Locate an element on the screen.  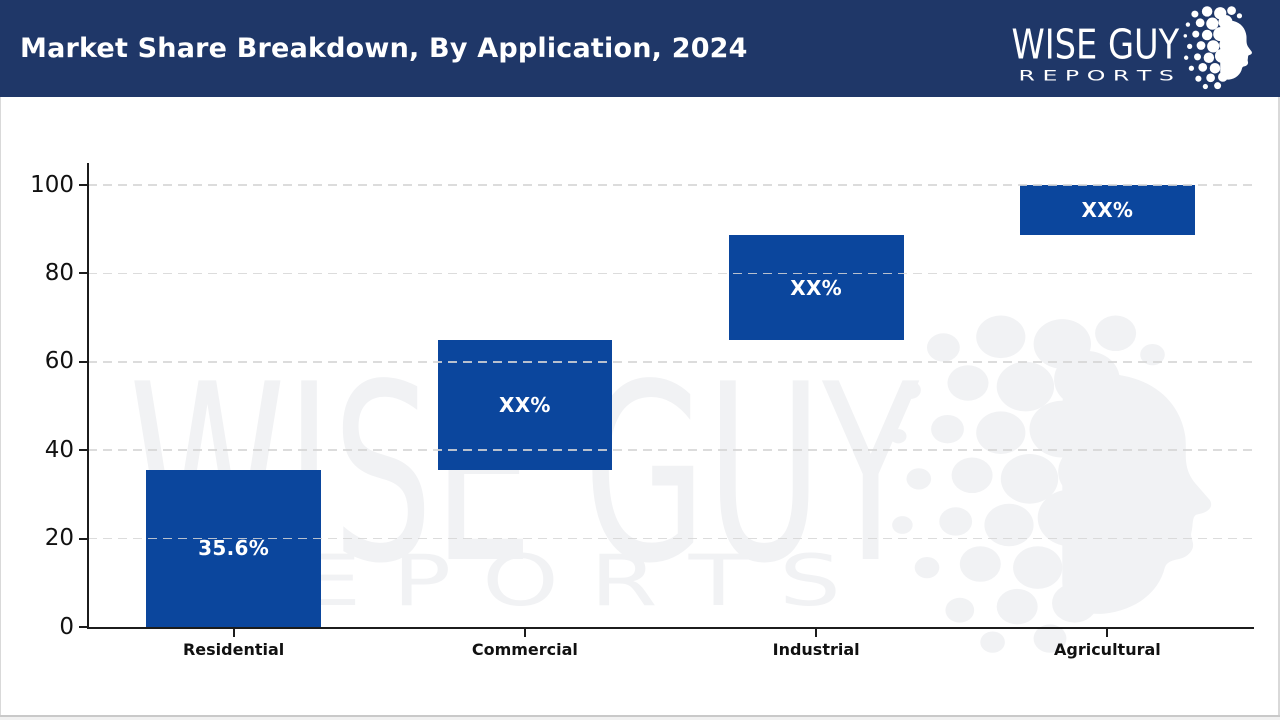
wise-guy-logo: WISE GUY R E P O R T S is located at coordinates (1131, 47).